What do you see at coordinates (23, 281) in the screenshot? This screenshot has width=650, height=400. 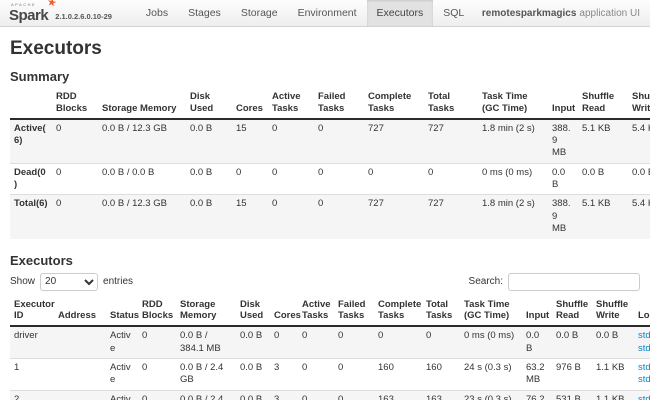 I see `show-label: Show` at bounding box center [23, 281].